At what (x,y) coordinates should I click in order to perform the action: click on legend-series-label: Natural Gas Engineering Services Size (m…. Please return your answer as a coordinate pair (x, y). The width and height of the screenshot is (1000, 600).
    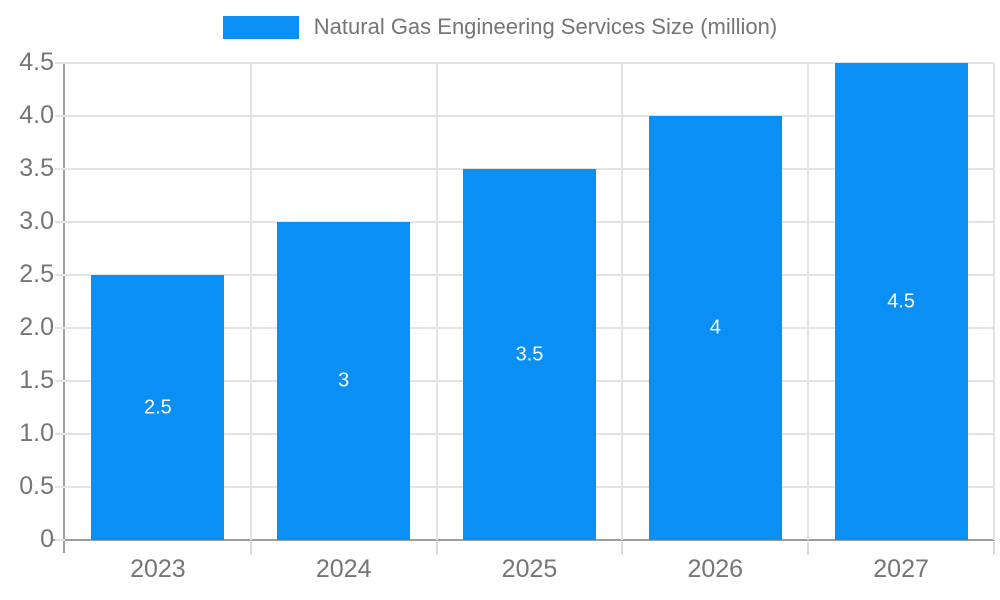
    Looking at the image, I should click on (545, 26).